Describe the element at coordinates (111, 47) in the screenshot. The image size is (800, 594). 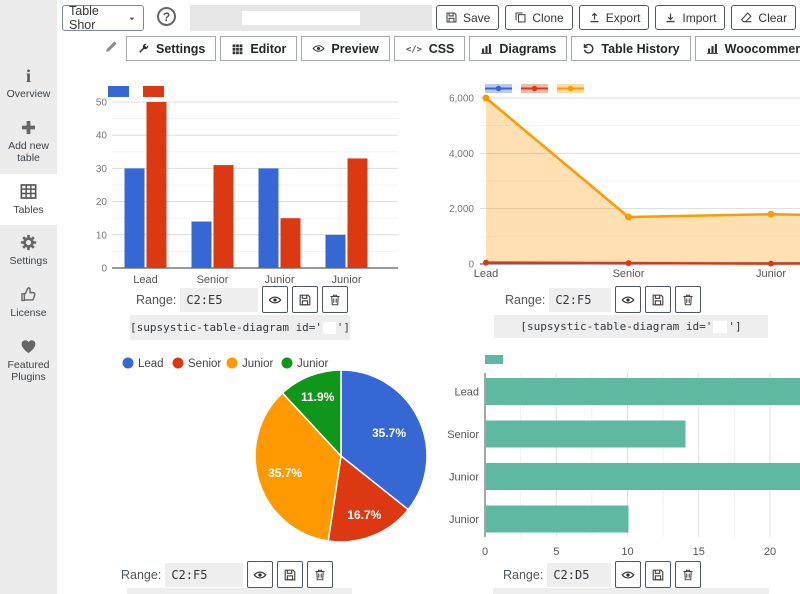
I see `pencil-icon` at that location.